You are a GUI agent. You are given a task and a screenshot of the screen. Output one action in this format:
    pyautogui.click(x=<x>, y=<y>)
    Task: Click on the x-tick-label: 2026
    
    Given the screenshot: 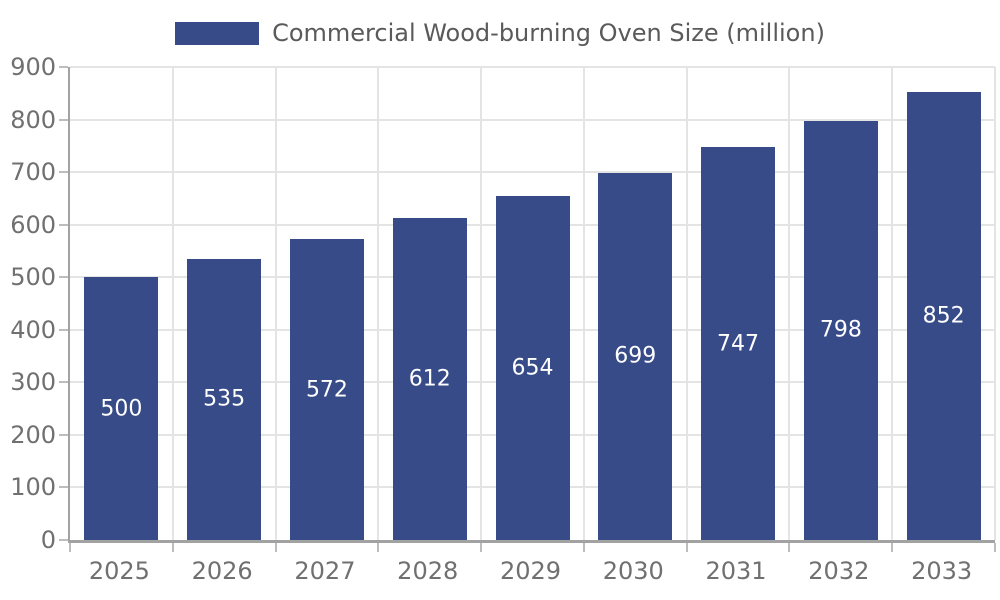 What is the action you would take?
    pyautogui.click(x=222, y=571)
    